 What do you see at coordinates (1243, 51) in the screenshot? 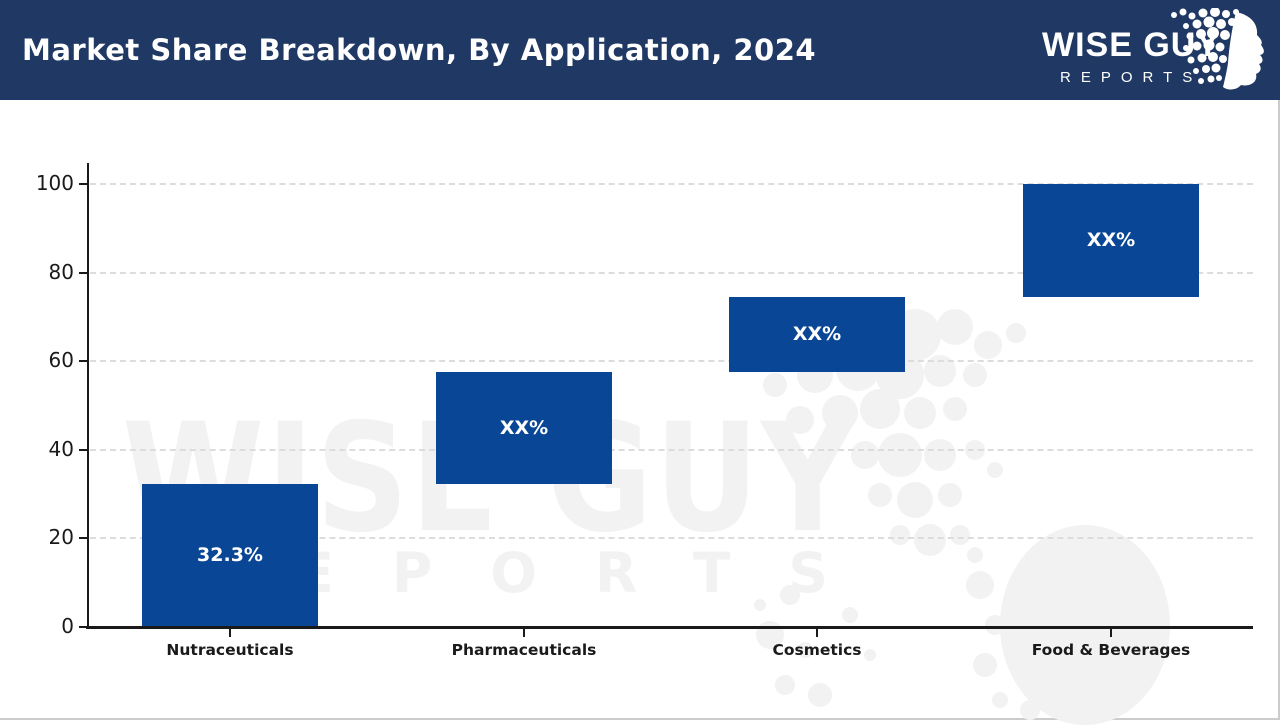
I see `logo-face-profile-icon` at bounding box center [1243, 51].